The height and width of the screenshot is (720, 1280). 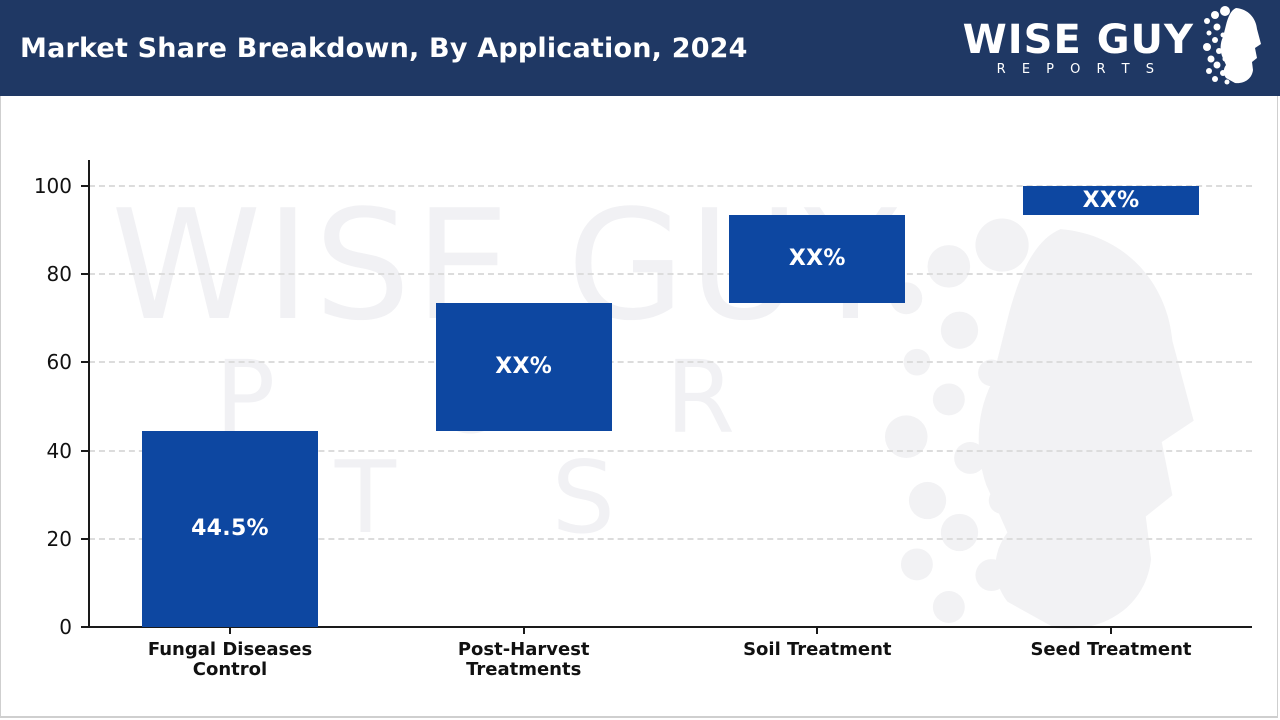 What do you see at coordinates (65, 627) in the screenshot?
I see `y-tick-label: 0` at bounding box center [65, 627].